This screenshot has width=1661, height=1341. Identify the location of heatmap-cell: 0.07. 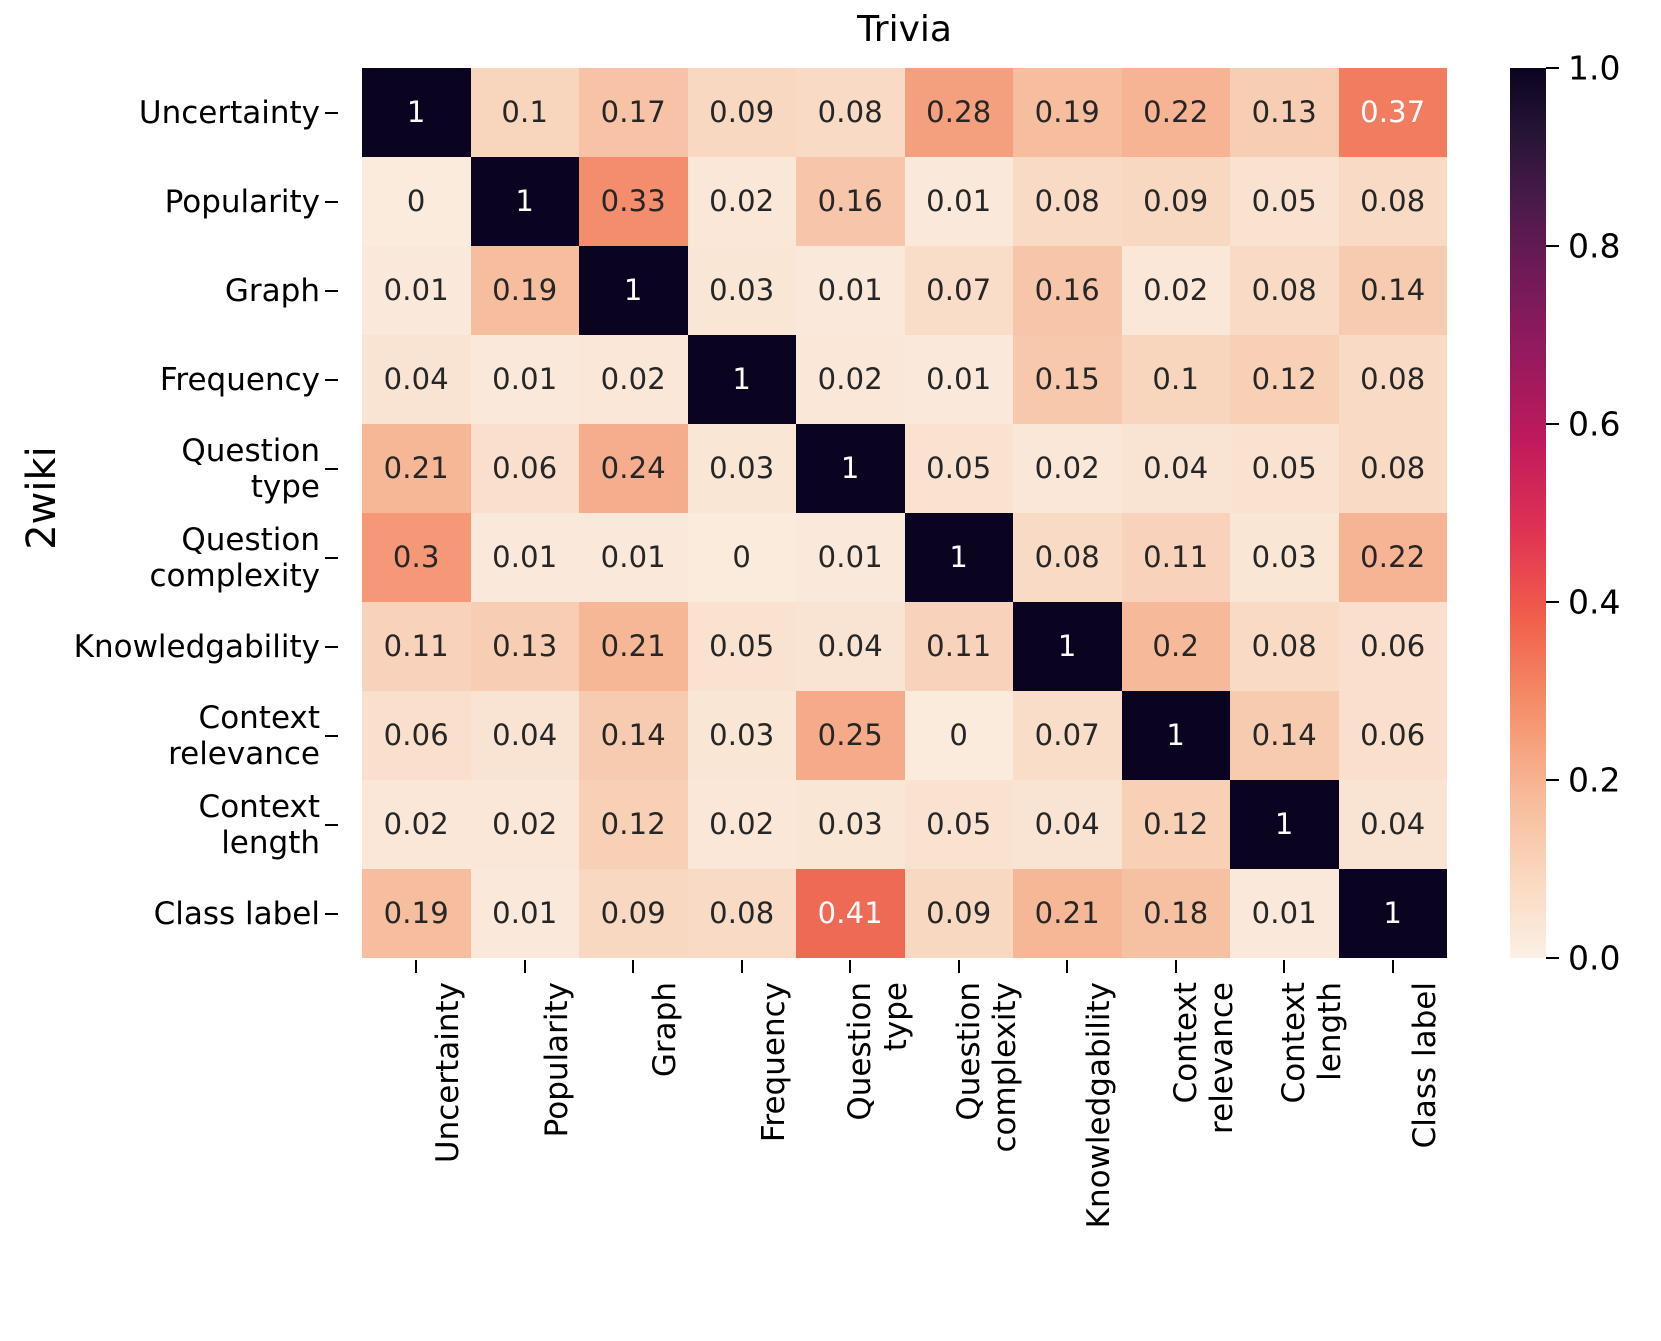
(958, 290).